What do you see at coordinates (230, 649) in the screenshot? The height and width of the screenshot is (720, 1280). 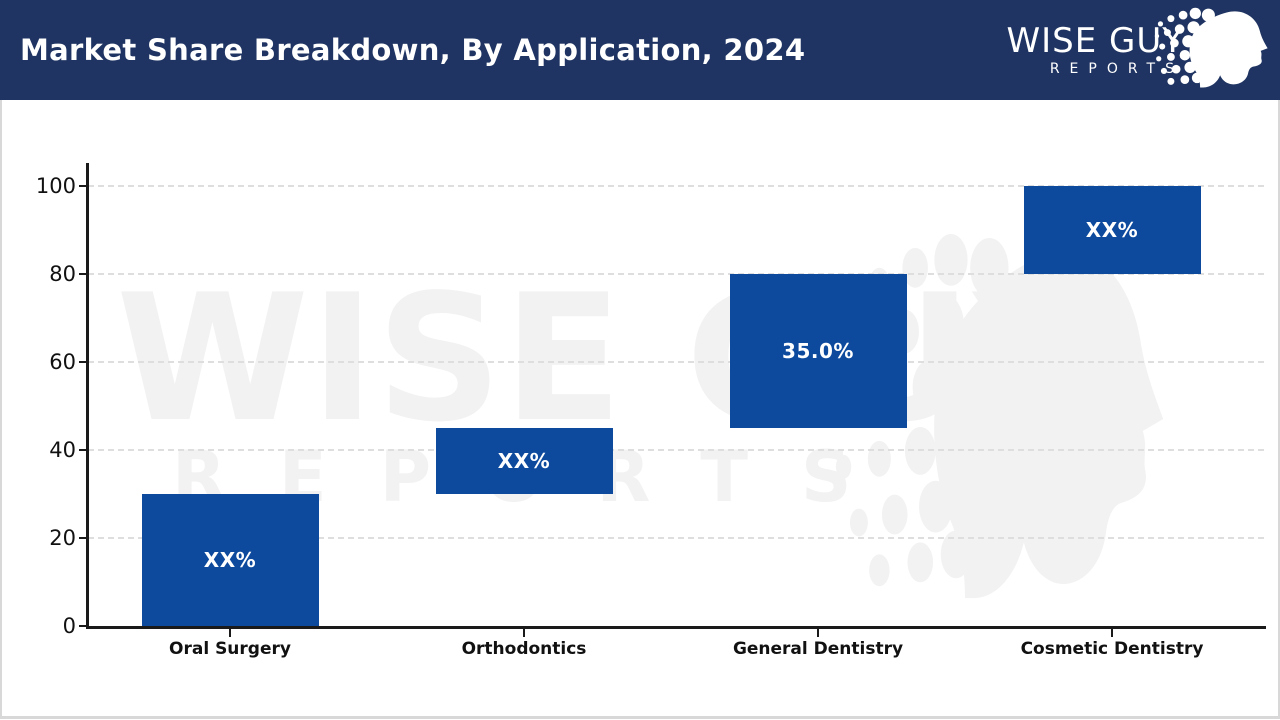 I see `x-category-label: Oral Surgery` at bounding box center [230, 649].